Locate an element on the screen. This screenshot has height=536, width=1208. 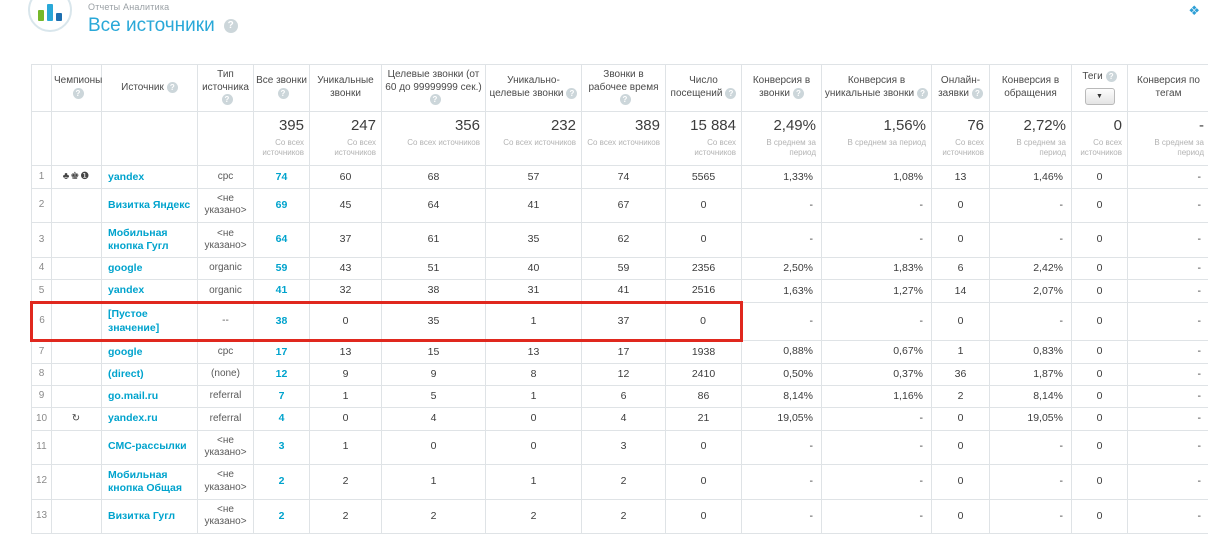
all-calls-link: 17 is located at coordinates (281, 351).